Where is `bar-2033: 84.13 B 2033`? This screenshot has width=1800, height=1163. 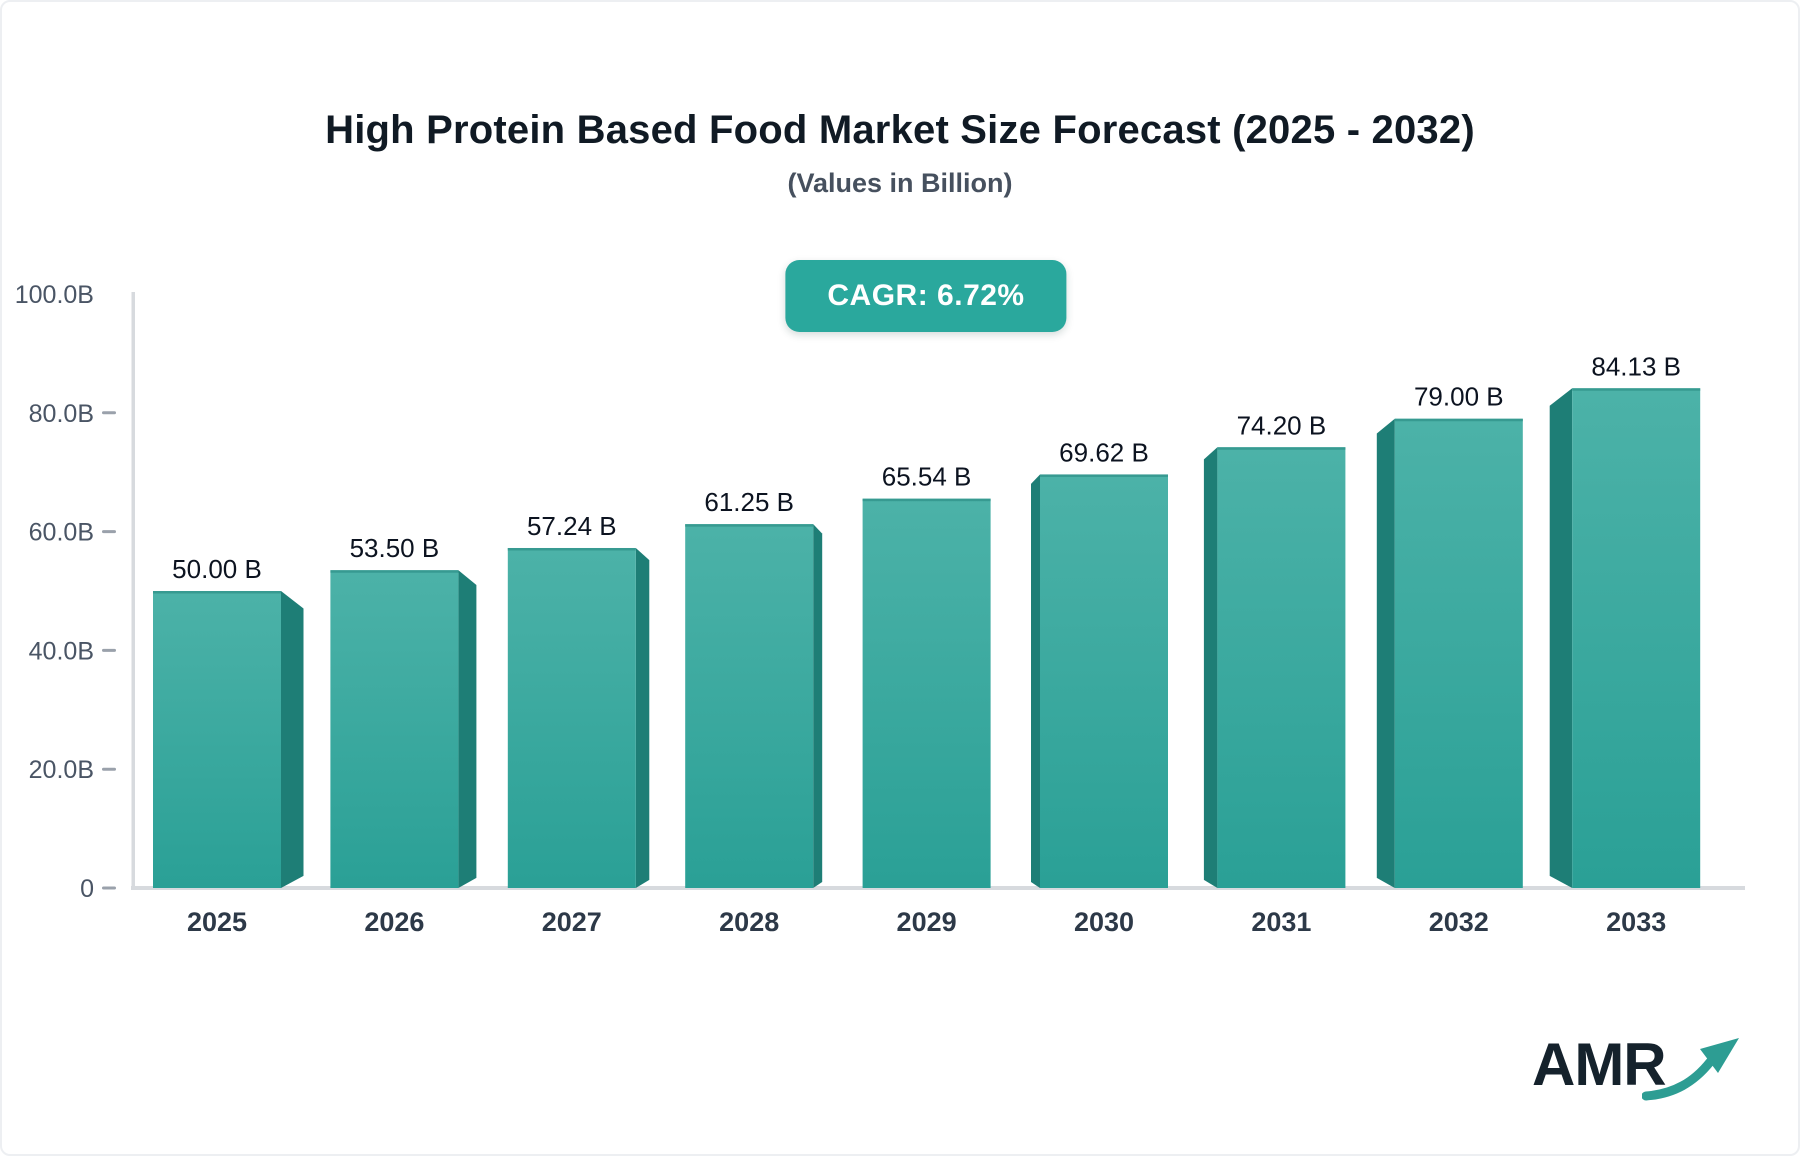 bar-2033: 84.13 B 2033 is located at coordinates (1625, 644).